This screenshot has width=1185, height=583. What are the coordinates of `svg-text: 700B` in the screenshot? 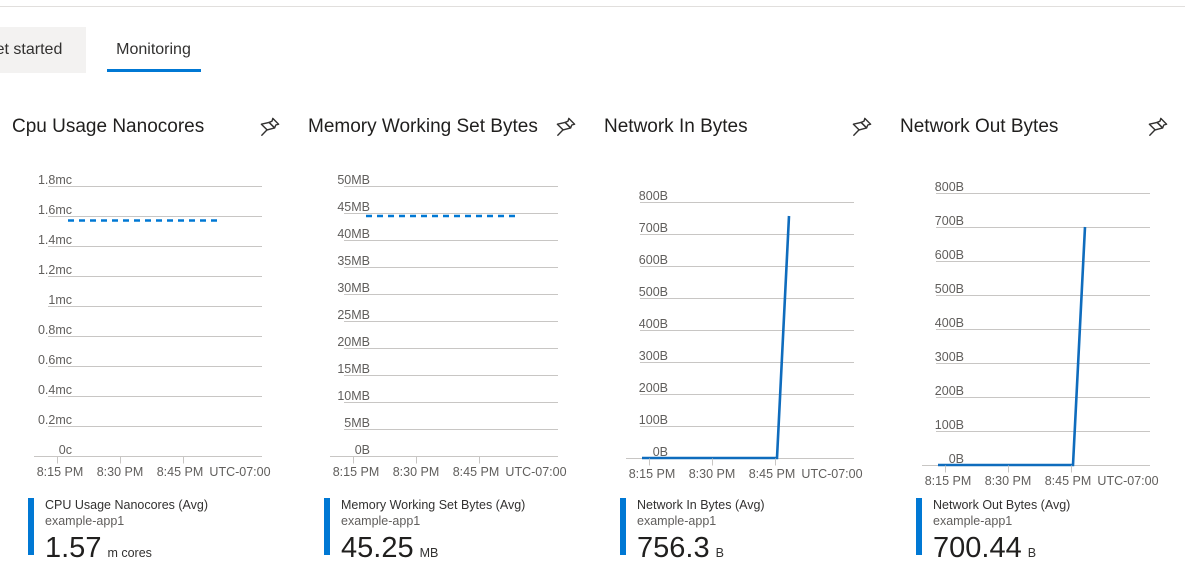 It's located at (653, 228).